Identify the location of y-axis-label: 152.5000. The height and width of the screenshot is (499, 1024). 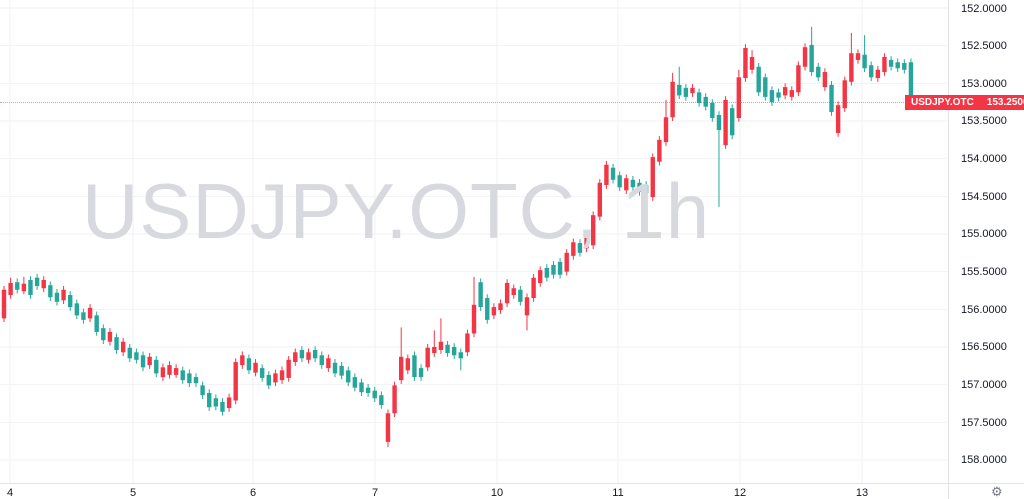
(984, 46).